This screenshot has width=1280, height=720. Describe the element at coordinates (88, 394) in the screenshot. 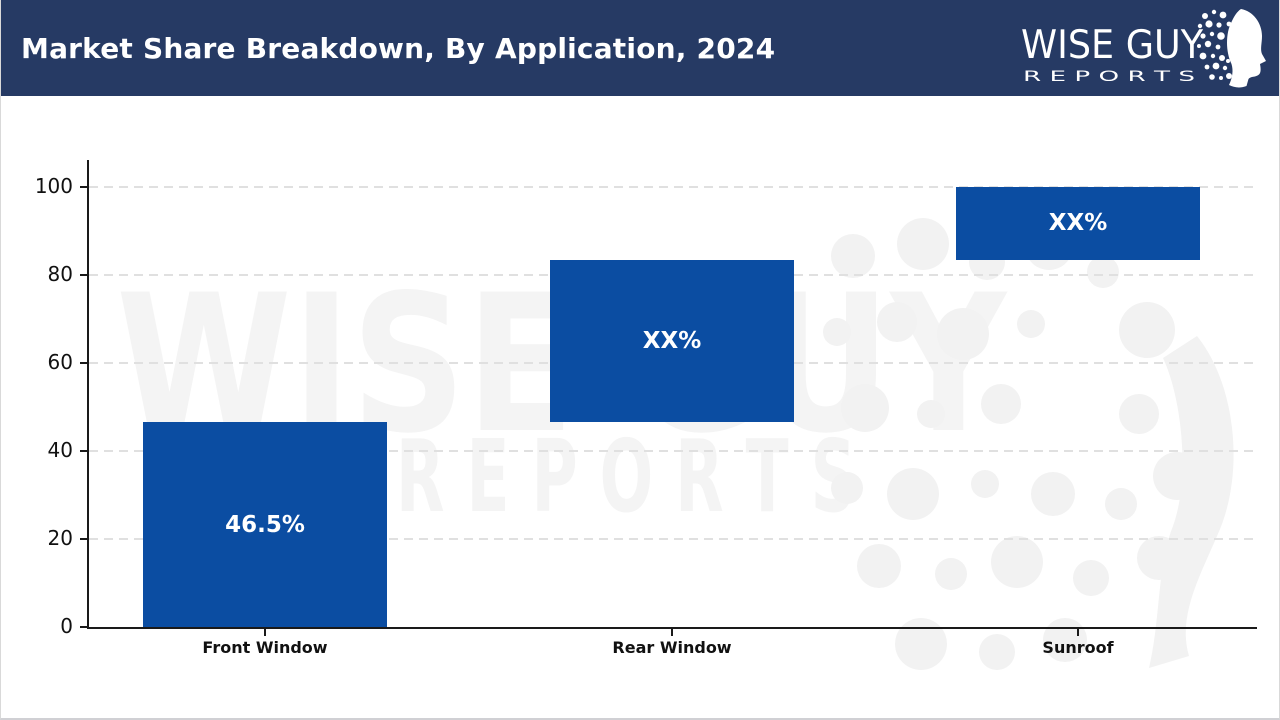

I see `y-axis` at that location.